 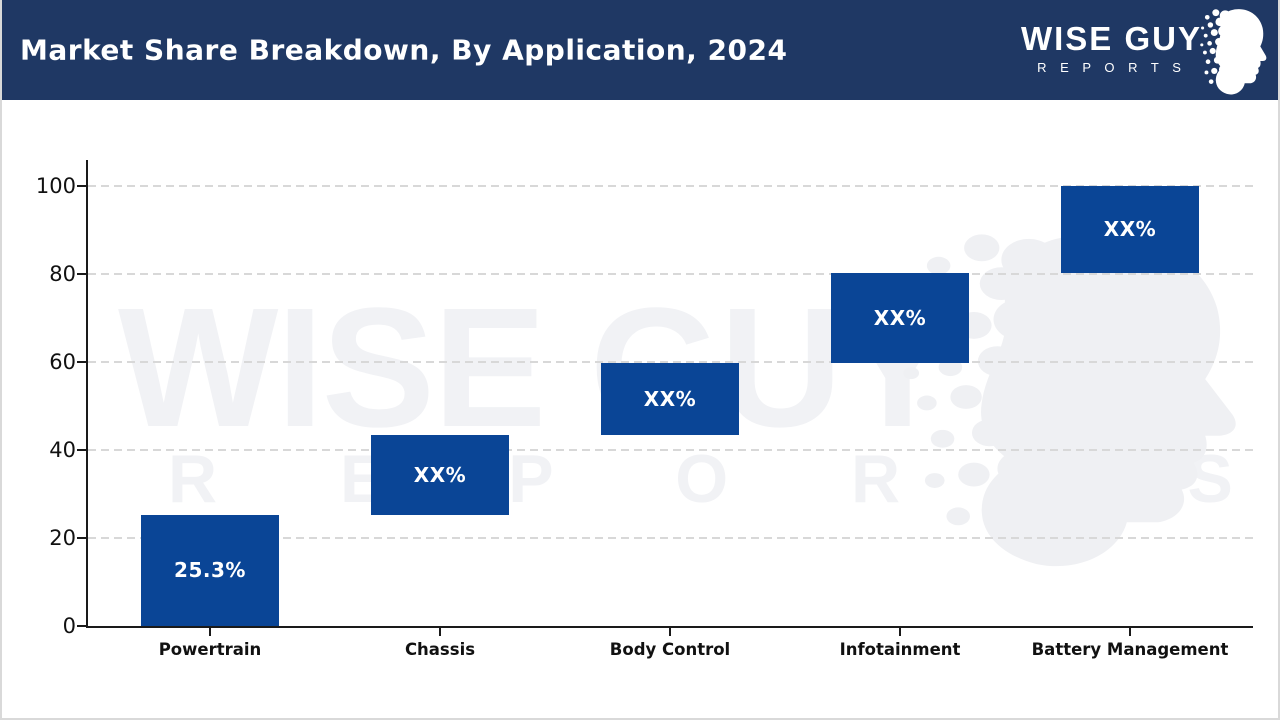 I want to click on y-tick-label: 80, so click(x=62, y=274).